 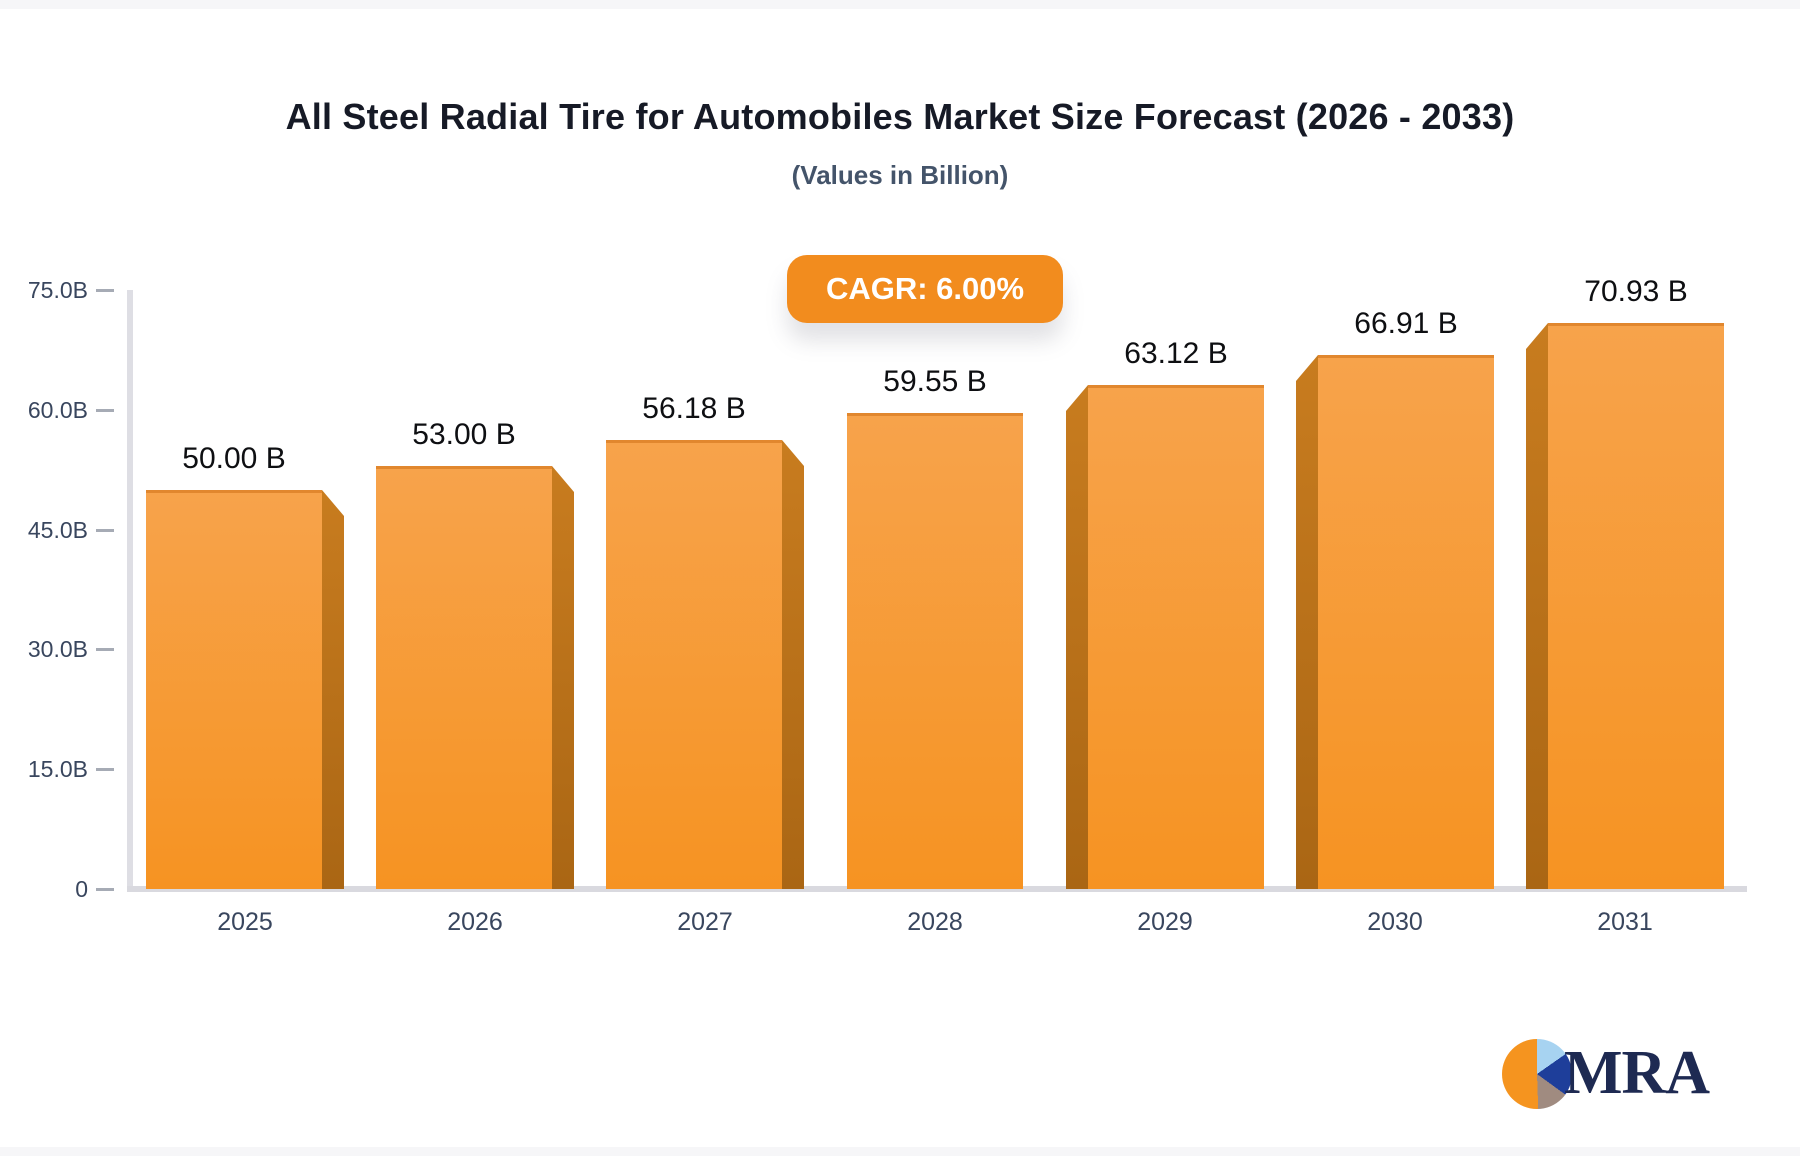 I want to click on cagr-badge-label: CAGR: 6.00%, so click(x=925, y=288).